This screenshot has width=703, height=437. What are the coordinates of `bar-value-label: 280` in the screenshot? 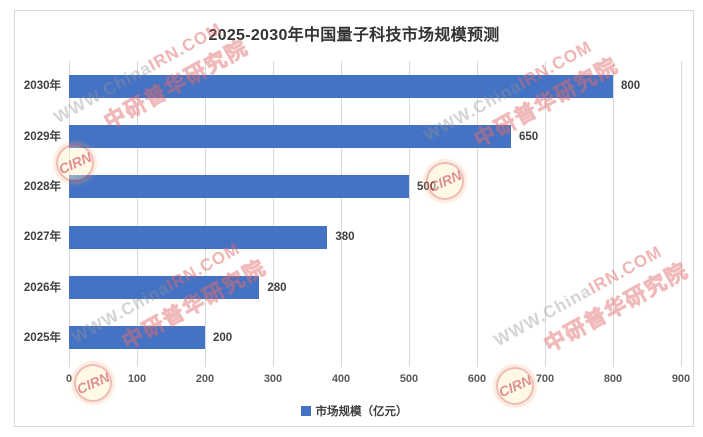 It's located at (277, 287).